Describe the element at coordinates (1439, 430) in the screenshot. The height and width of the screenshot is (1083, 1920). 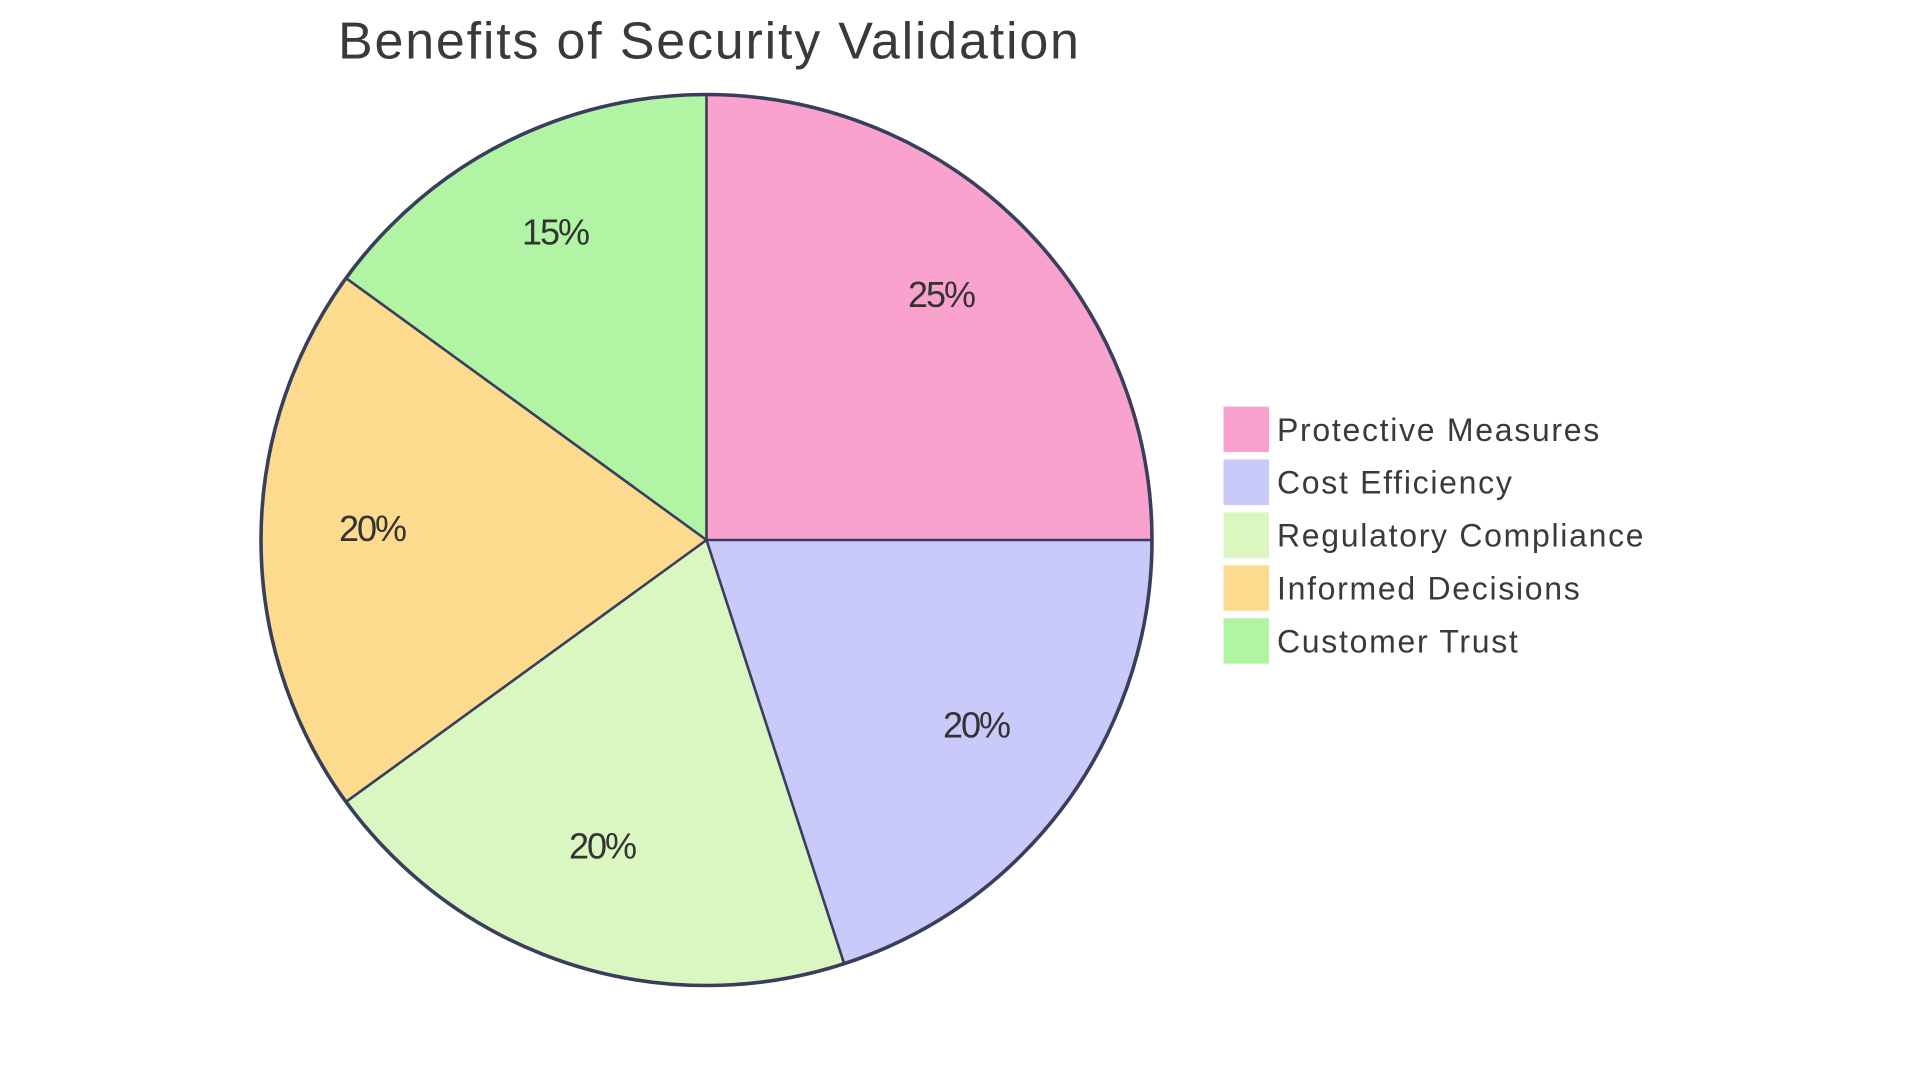
I see `svg-text: Protective Measures` at that location.